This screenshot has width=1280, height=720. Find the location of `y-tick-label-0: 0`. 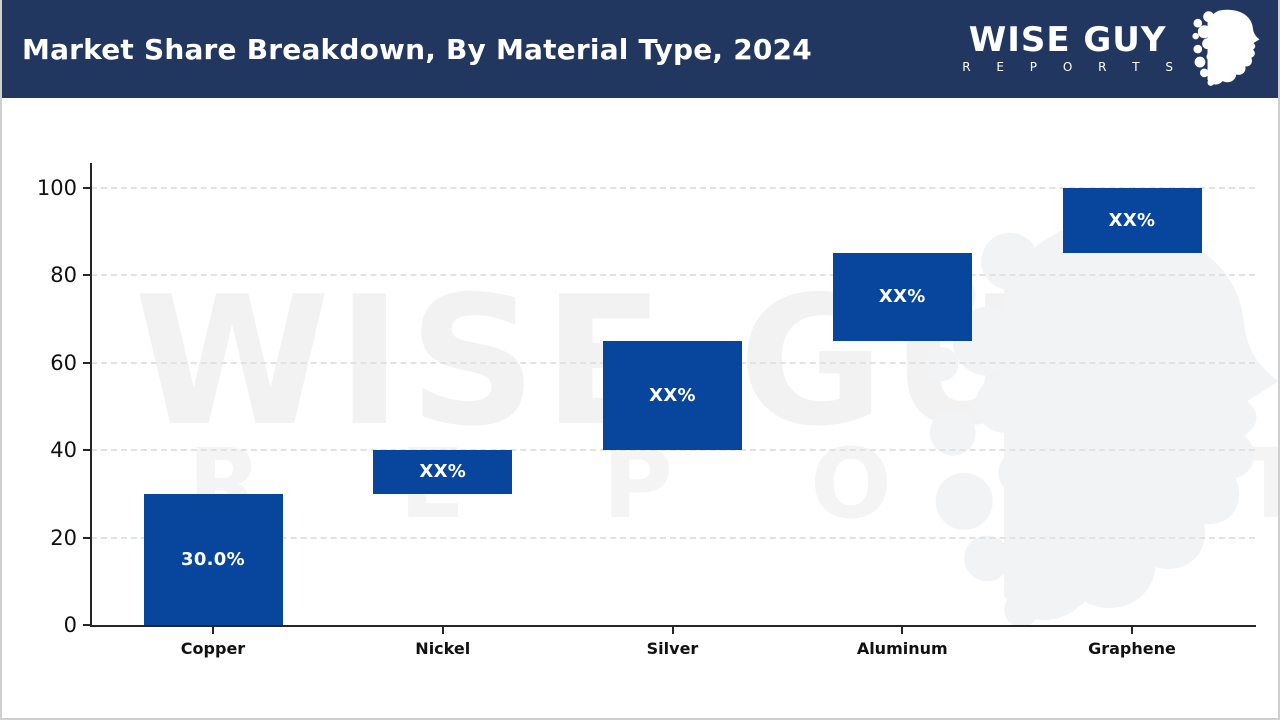

y-tick-label-0: 0 is located at coordinates (70, 625).